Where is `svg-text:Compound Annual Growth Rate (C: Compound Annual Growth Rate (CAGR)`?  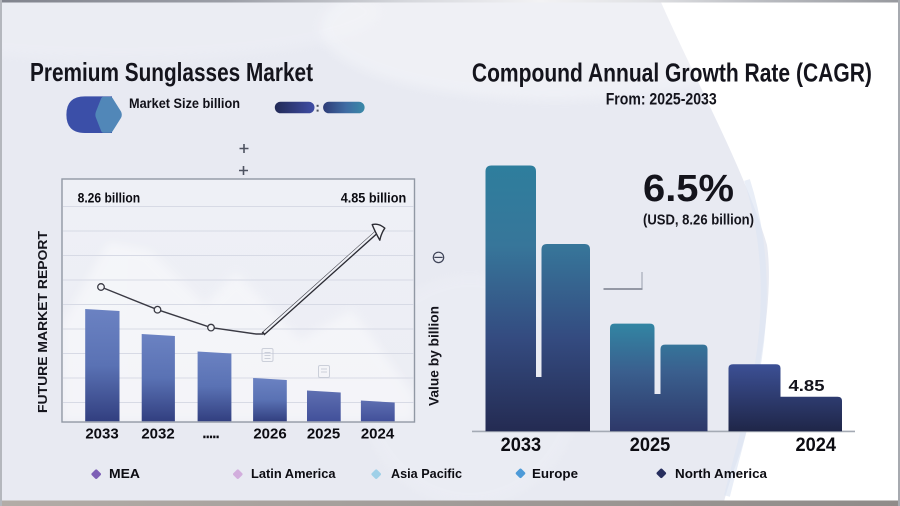 svg-text:Compound Annual Growth Rate (C: Compound Annual Growth Rate (CAGR) is located at coordinates (672, 72).